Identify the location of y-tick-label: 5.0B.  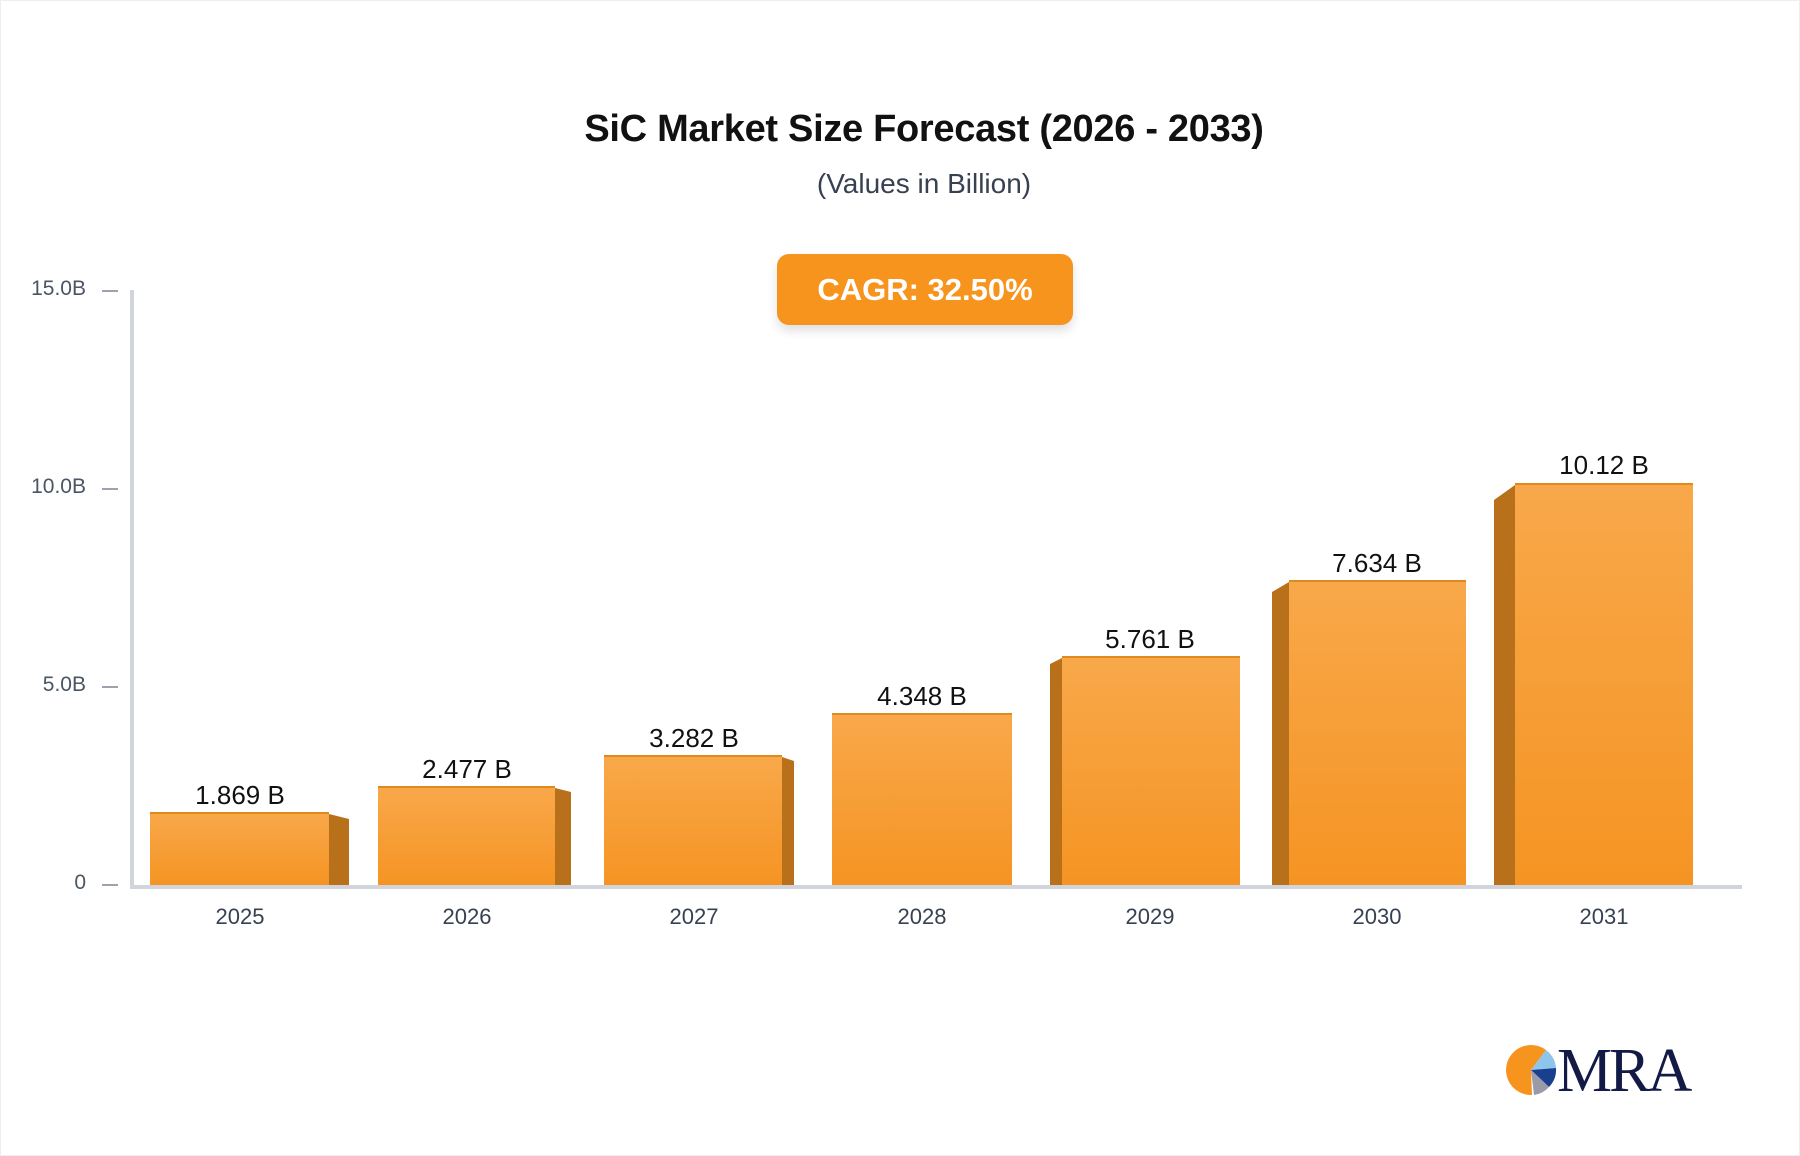
(64, 684).